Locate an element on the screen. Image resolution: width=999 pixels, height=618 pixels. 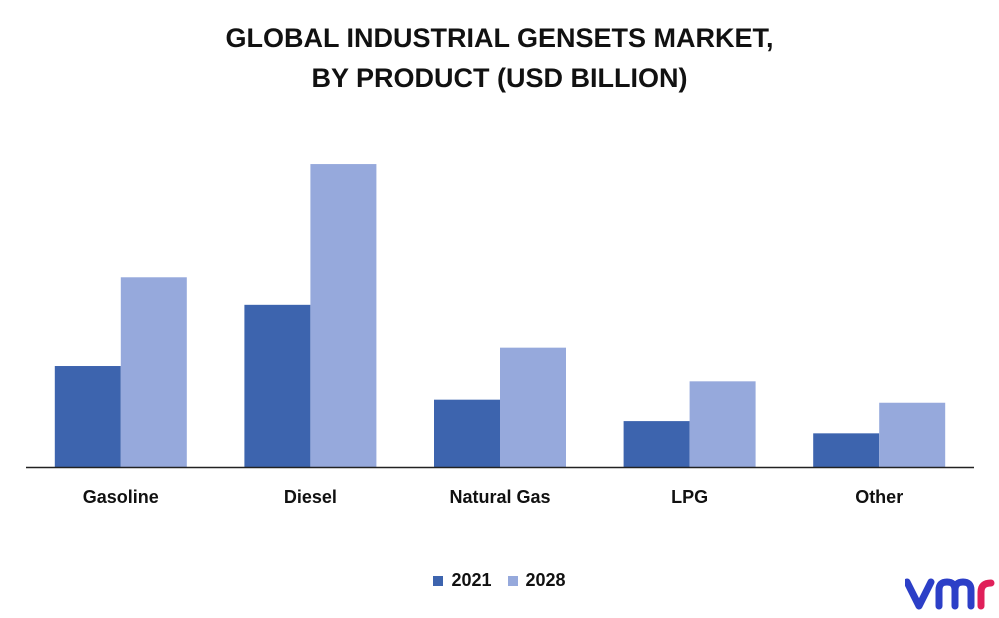
bar-gasoline-2028 is located at coordinates (153, 372).